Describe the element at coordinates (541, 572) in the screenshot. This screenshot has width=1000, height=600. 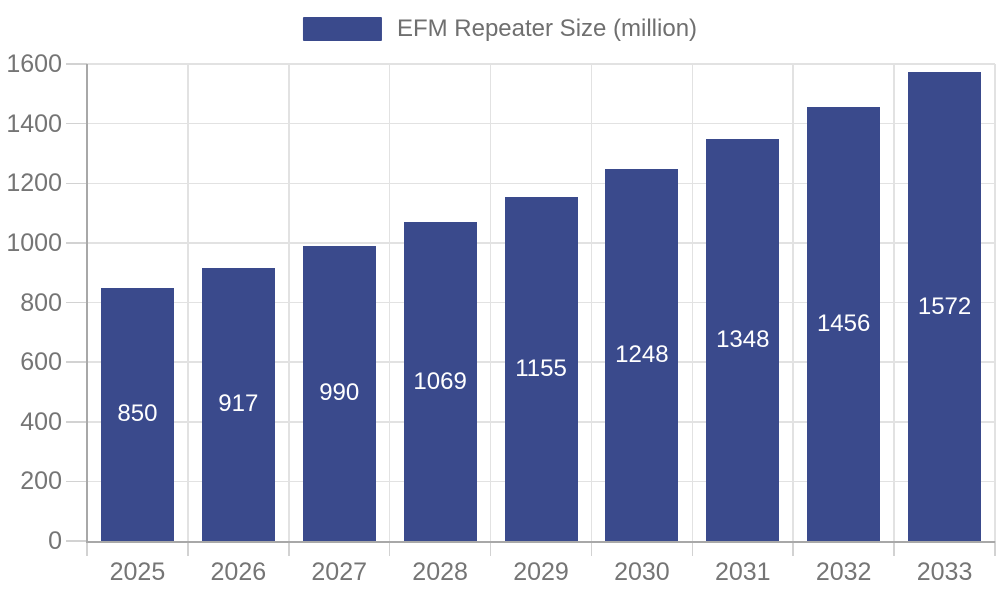
I see `x-axis-label: 2029` at that location.